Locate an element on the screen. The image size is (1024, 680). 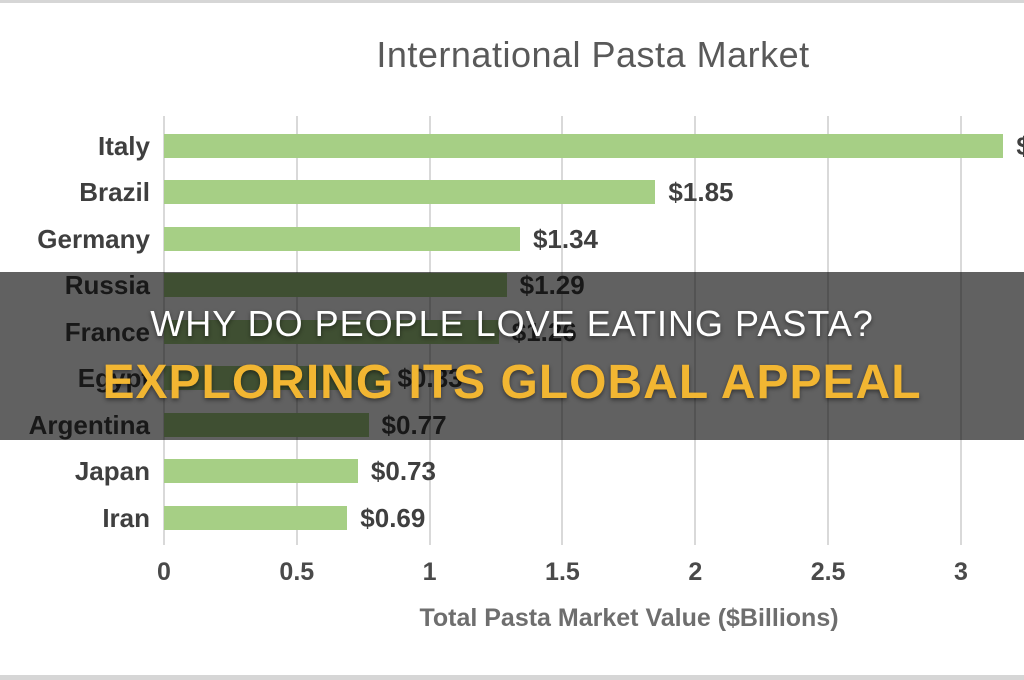
frame-edge-bottom is located at coordinates (512, 677).